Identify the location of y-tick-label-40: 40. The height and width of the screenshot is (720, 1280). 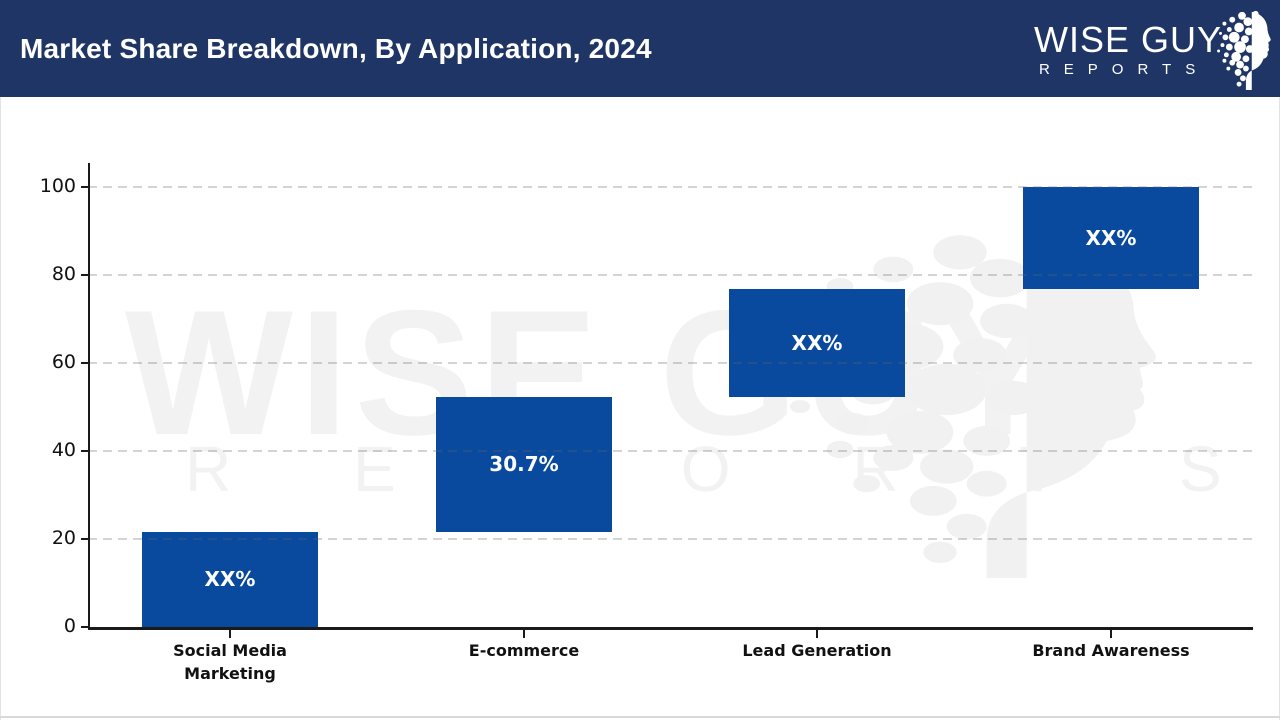
(63, 450).